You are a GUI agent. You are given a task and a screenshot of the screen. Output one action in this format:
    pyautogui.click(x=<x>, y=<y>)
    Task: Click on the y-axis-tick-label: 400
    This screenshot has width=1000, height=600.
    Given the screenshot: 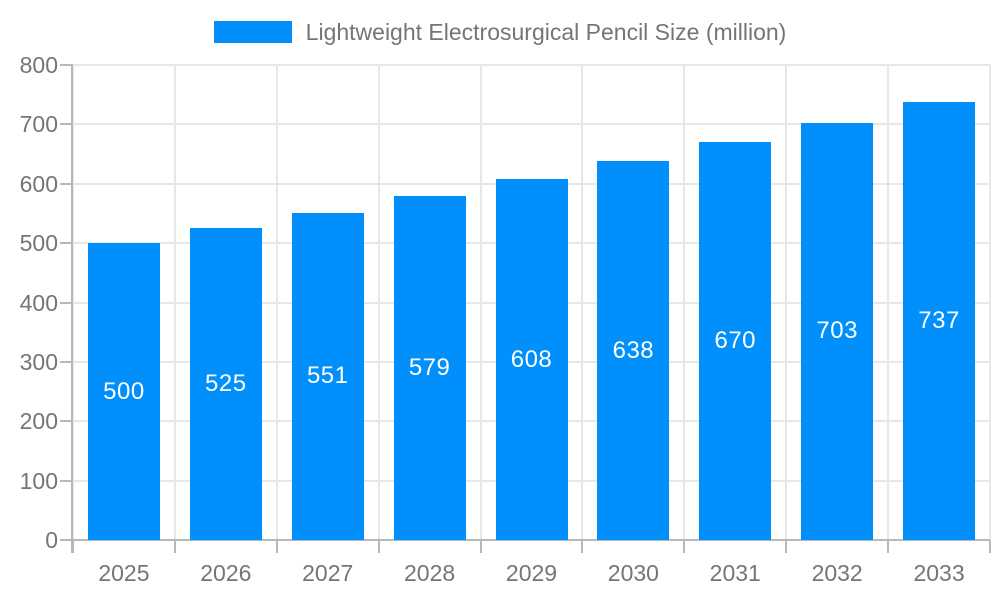 What is the action you would take?
    pyautogui.click(x=38, y=302)
    